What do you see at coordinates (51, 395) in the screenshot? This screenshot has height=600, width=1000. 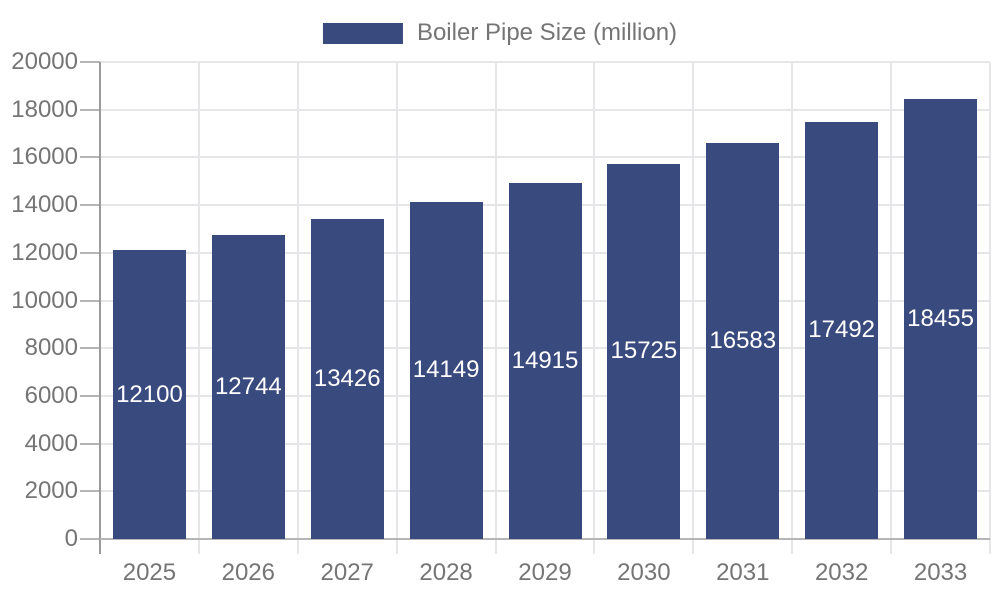 I see `y-tick-label: 6000` at bounding box center [51, 395].